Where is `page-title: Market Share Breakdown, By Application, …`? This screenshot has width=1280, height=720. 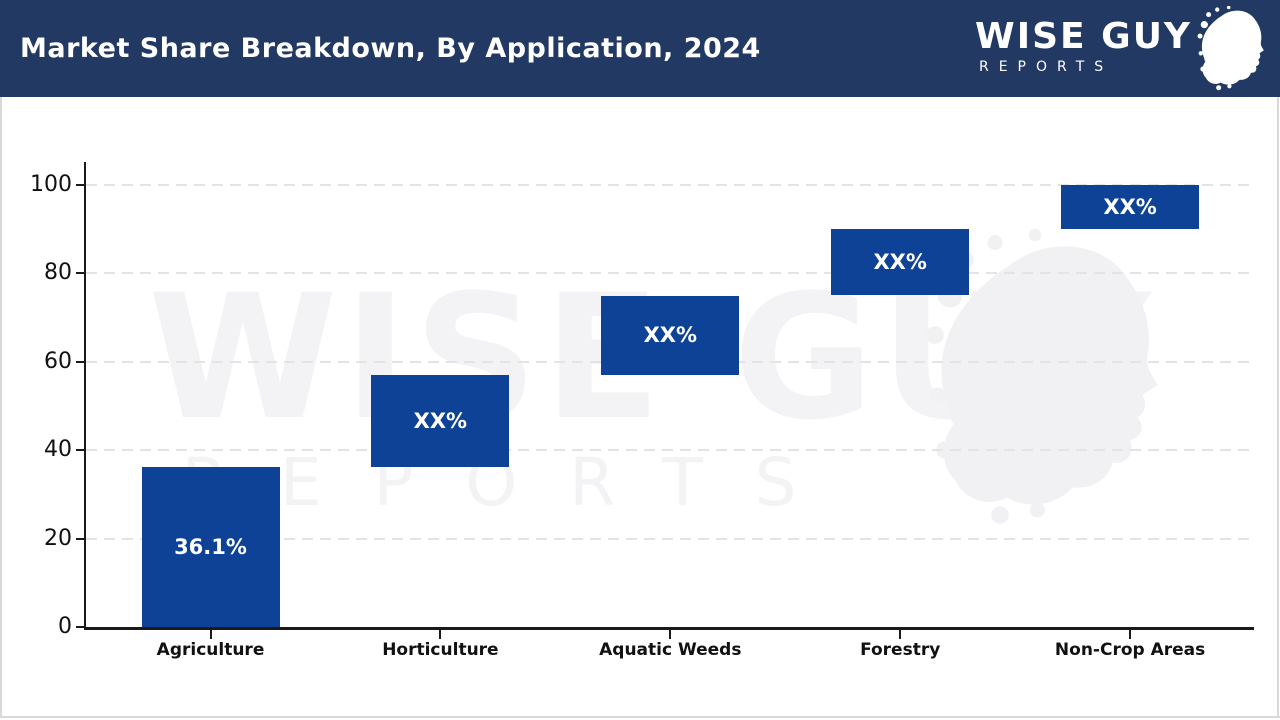
page-title: Market Share Breakdown, By Application, … is located at coordinates (390, 48).